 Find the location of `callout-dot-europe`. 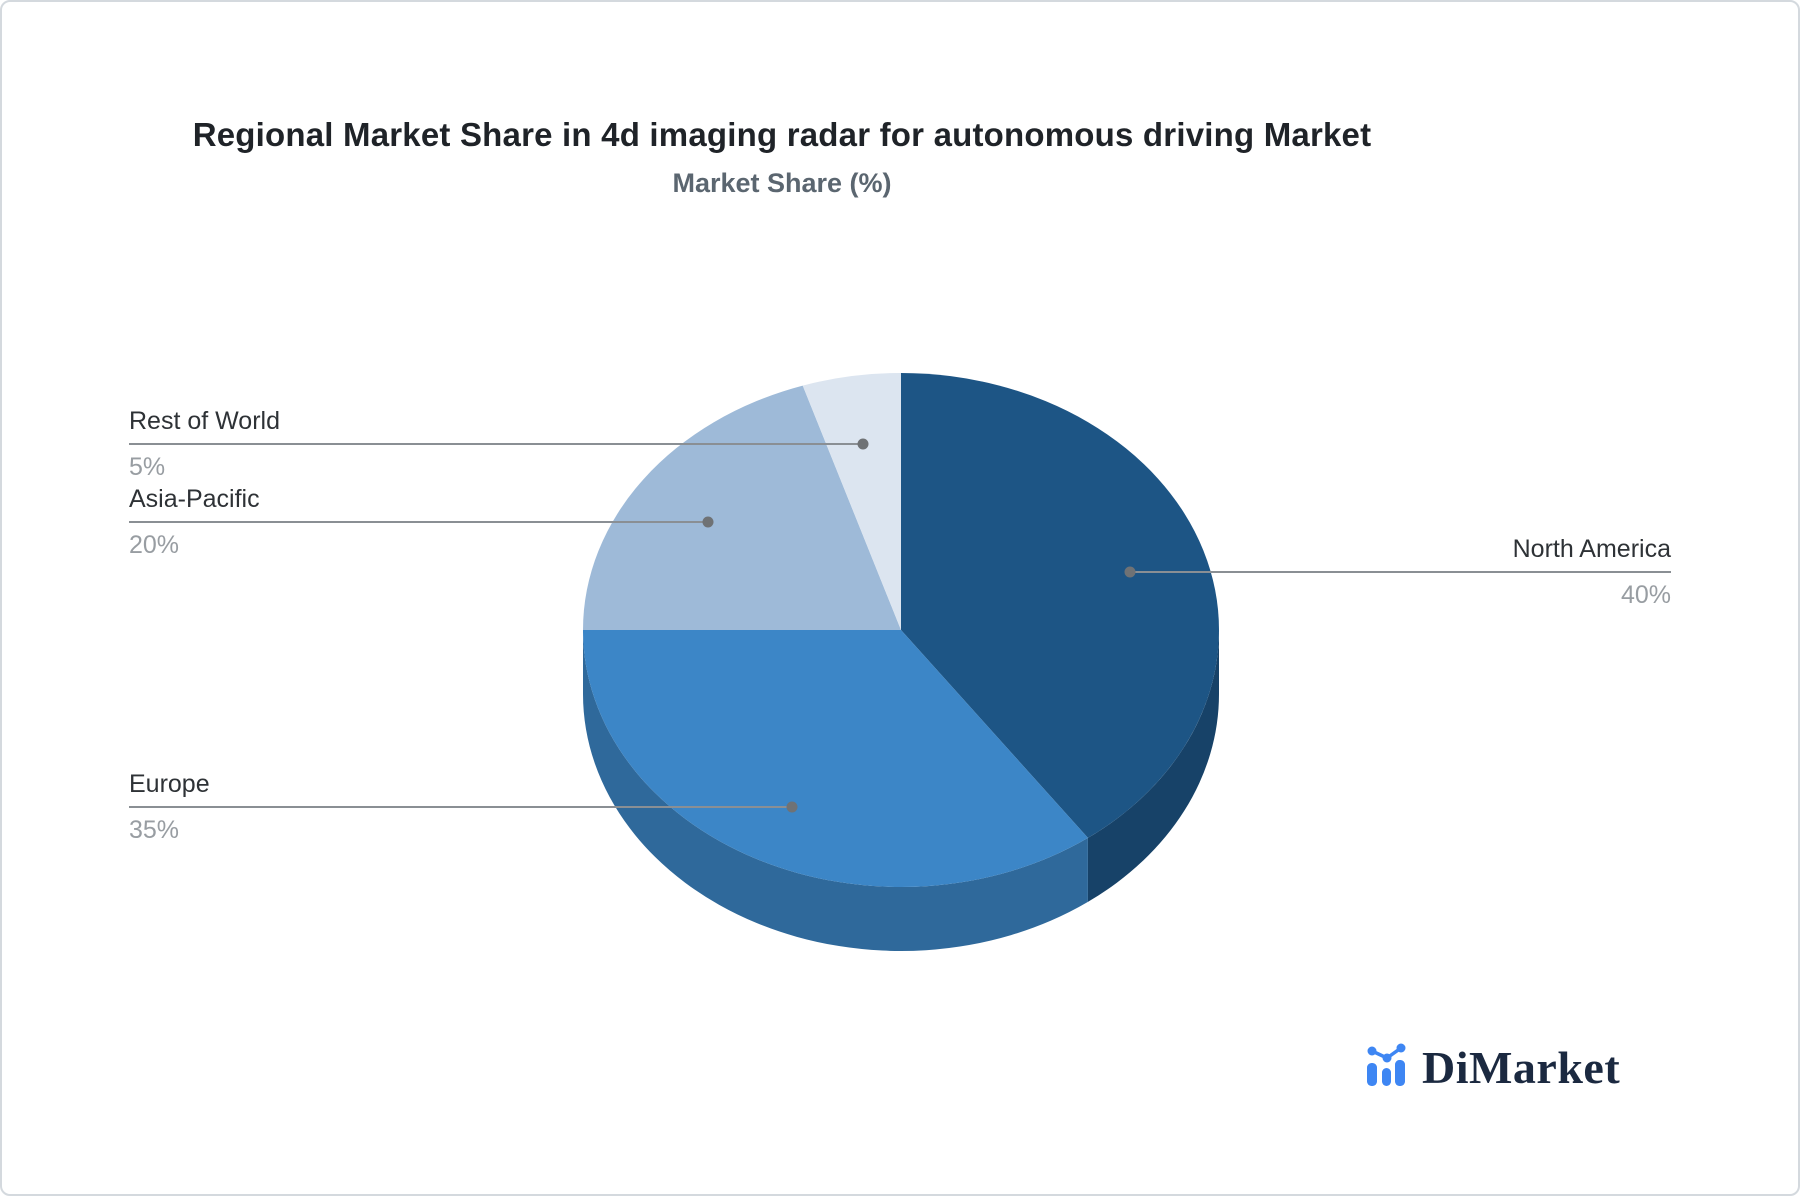

callout-dot-europe is located at coordinates (792, 807).